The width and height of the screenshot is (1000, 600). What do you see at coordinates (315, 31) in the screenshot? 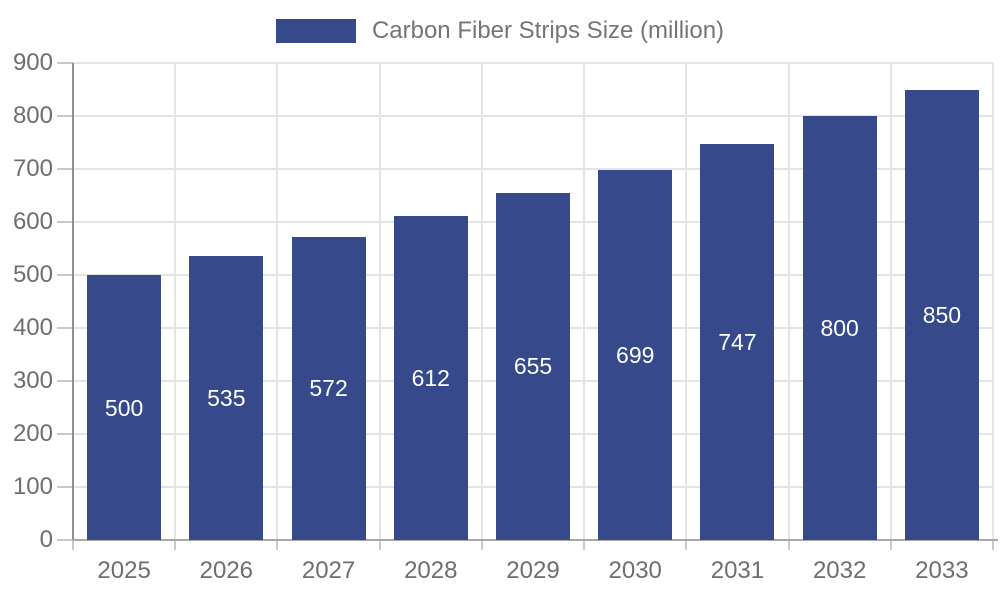
I see `legend-swatch` at bounding box center [315, 31].